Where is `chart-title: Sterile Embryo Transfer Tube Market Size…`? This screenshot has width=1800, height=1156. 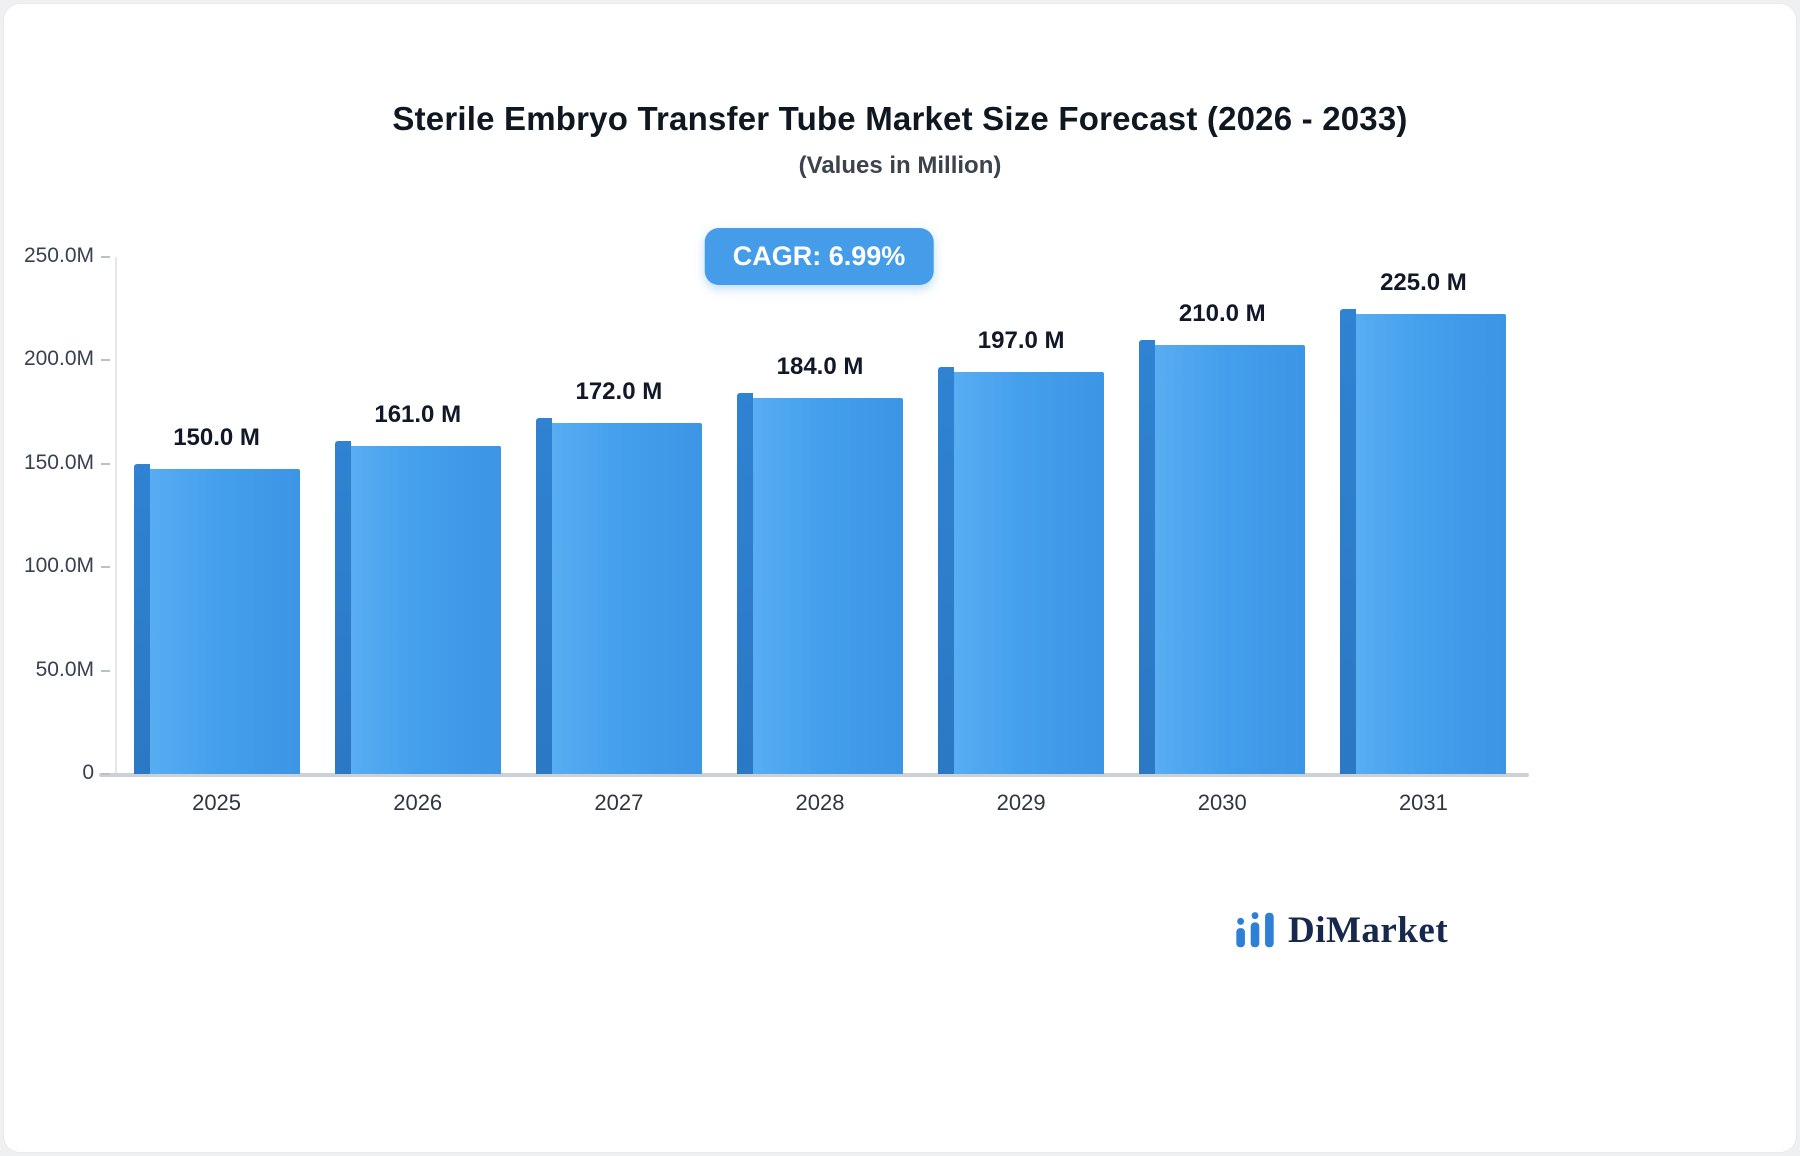
chart-title: Sterile Embryo Transfer Tube Market Size… is located at coordinates (900, 118).